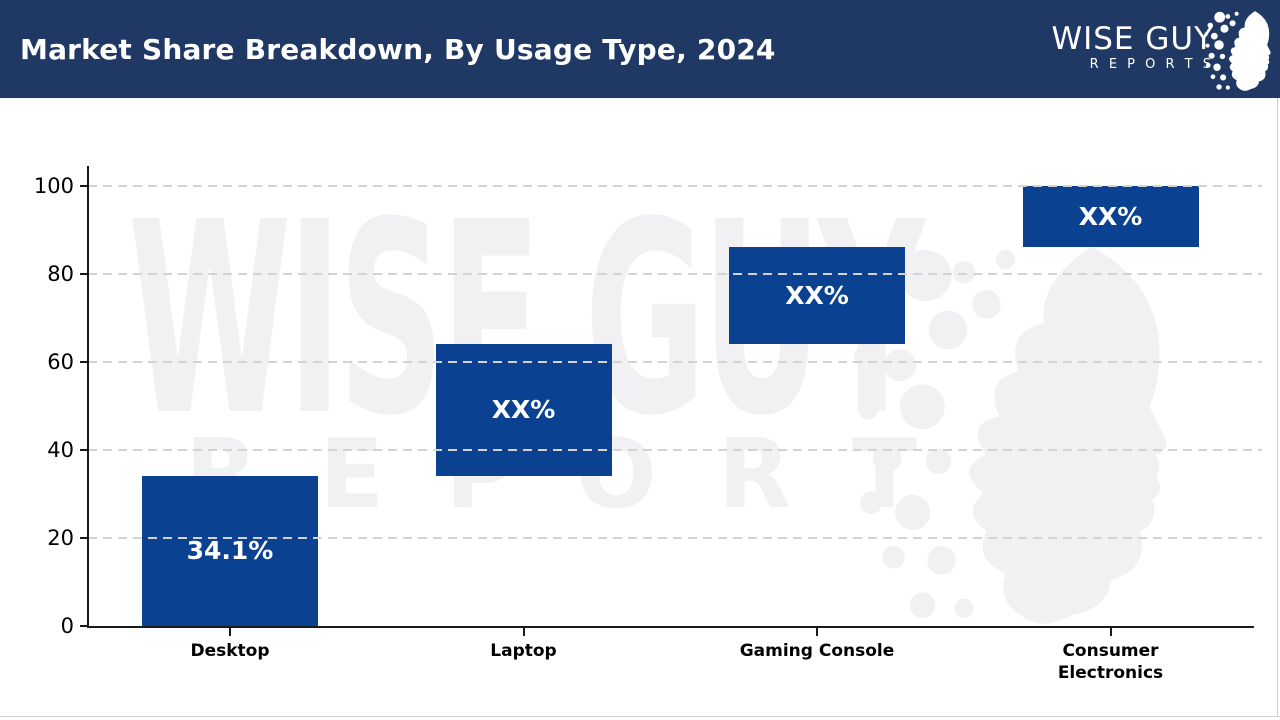 The image size is (1280, 720). What do you see at coordinates (1277, 407) in the screenshot?
I see `page-border-right` at bounding box center [1277, 407].